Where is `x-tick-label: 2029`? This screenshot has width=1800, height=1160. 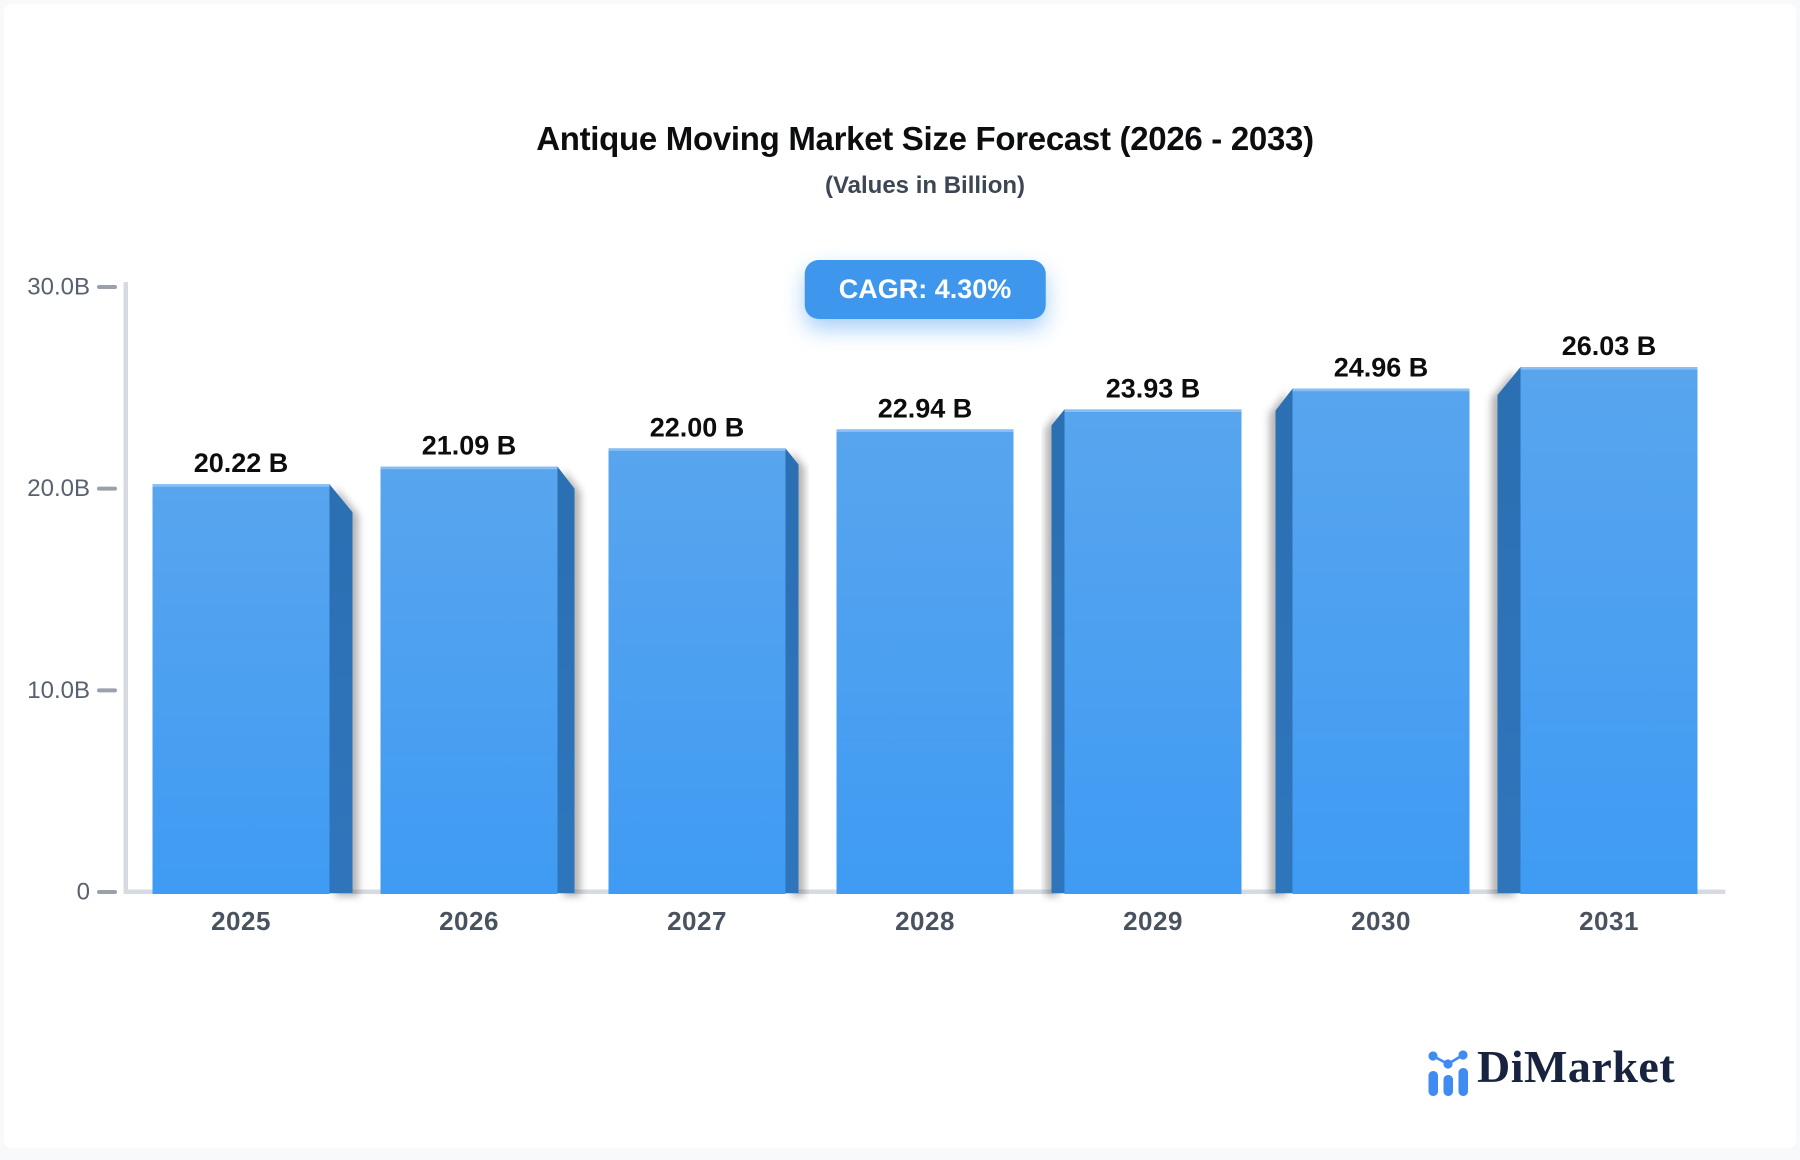
x-tick-label: 2029 is located at coordinates (1153, 921).